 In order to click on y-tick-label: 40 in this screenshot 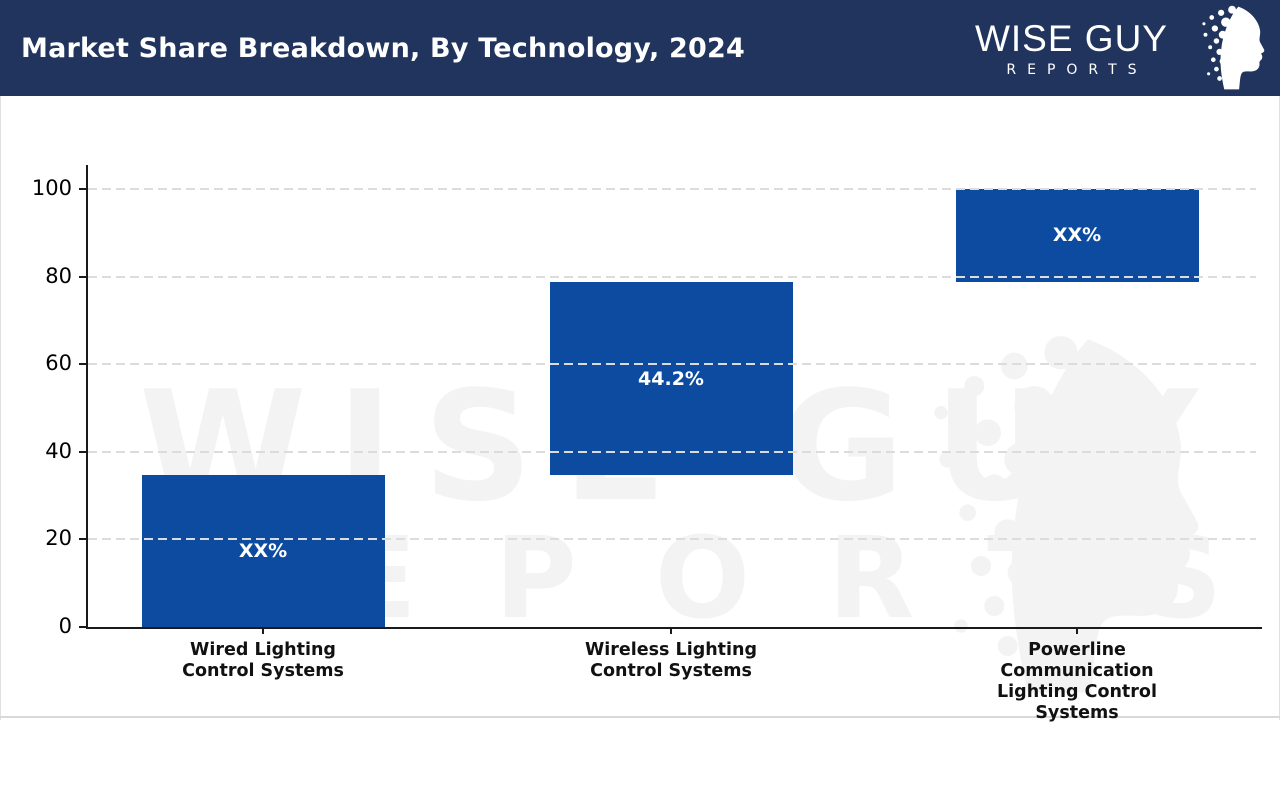, I will do `click(58, 450)`.